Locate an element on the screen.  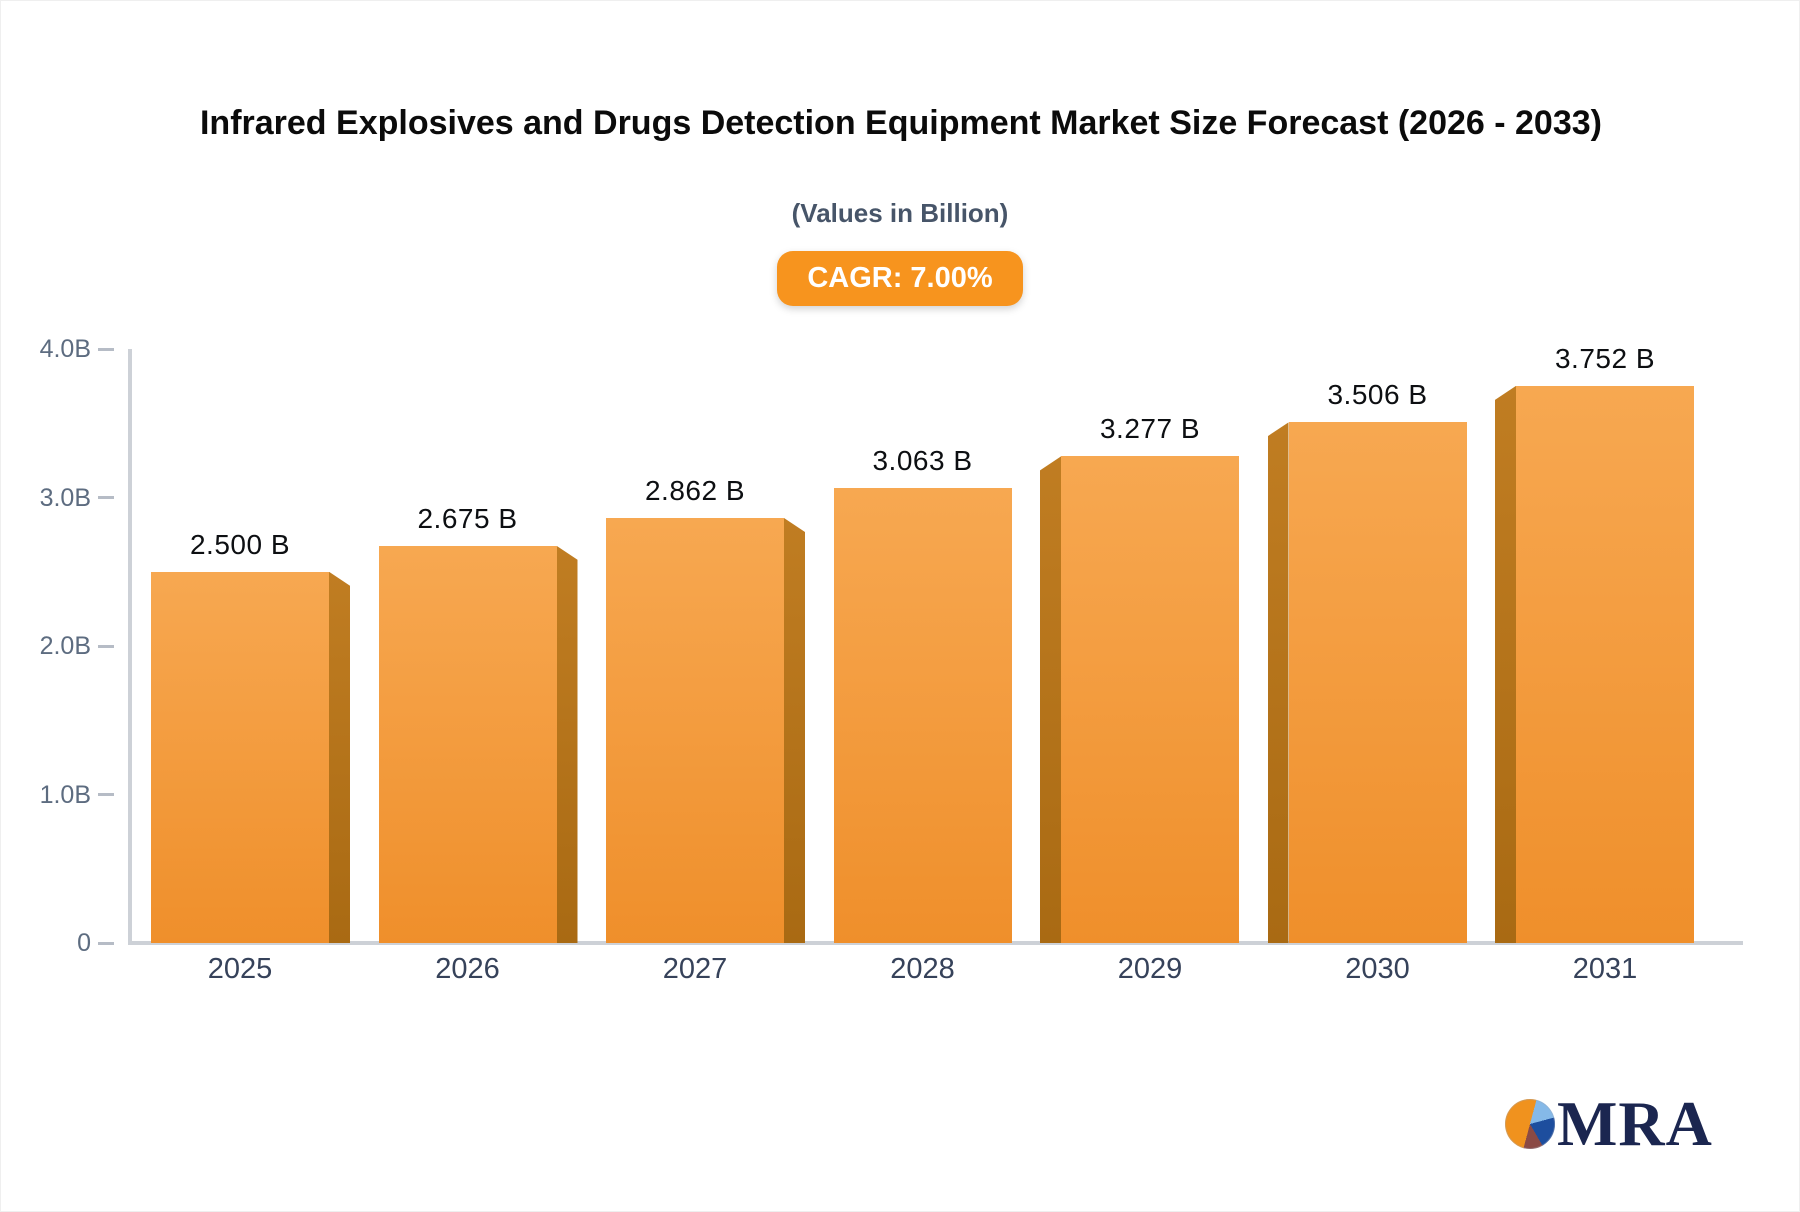
brand-logo: MRA is located at coordinates (1609, 1123).